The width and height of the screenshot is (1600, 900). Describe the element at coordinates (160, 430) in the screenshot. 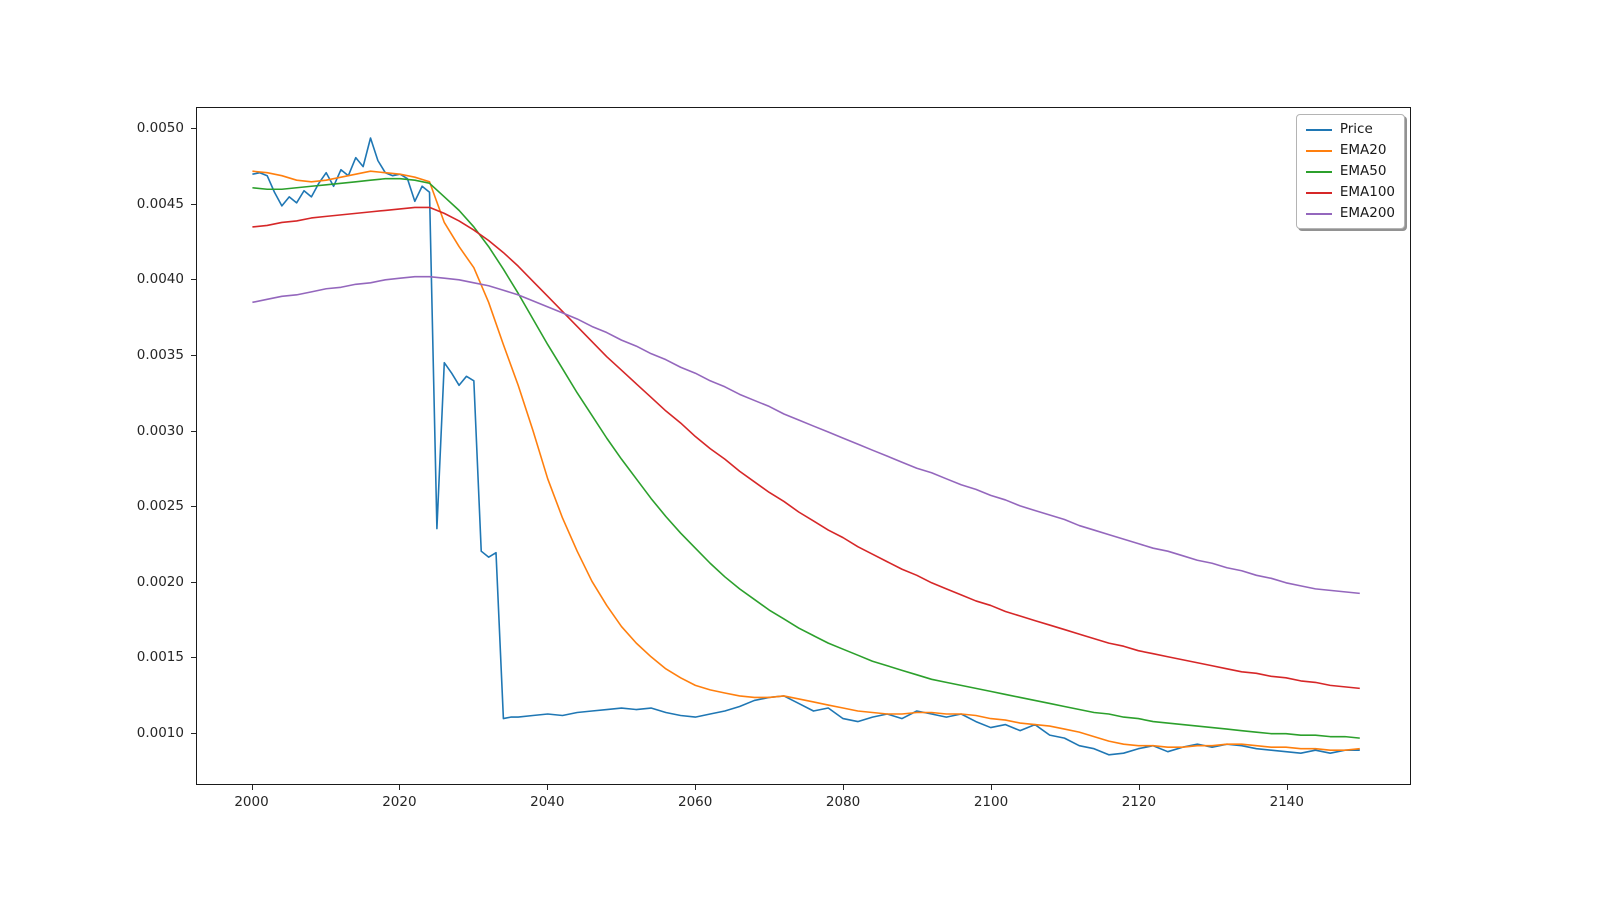

I see `y-tick-label: 0.0030` at that location.